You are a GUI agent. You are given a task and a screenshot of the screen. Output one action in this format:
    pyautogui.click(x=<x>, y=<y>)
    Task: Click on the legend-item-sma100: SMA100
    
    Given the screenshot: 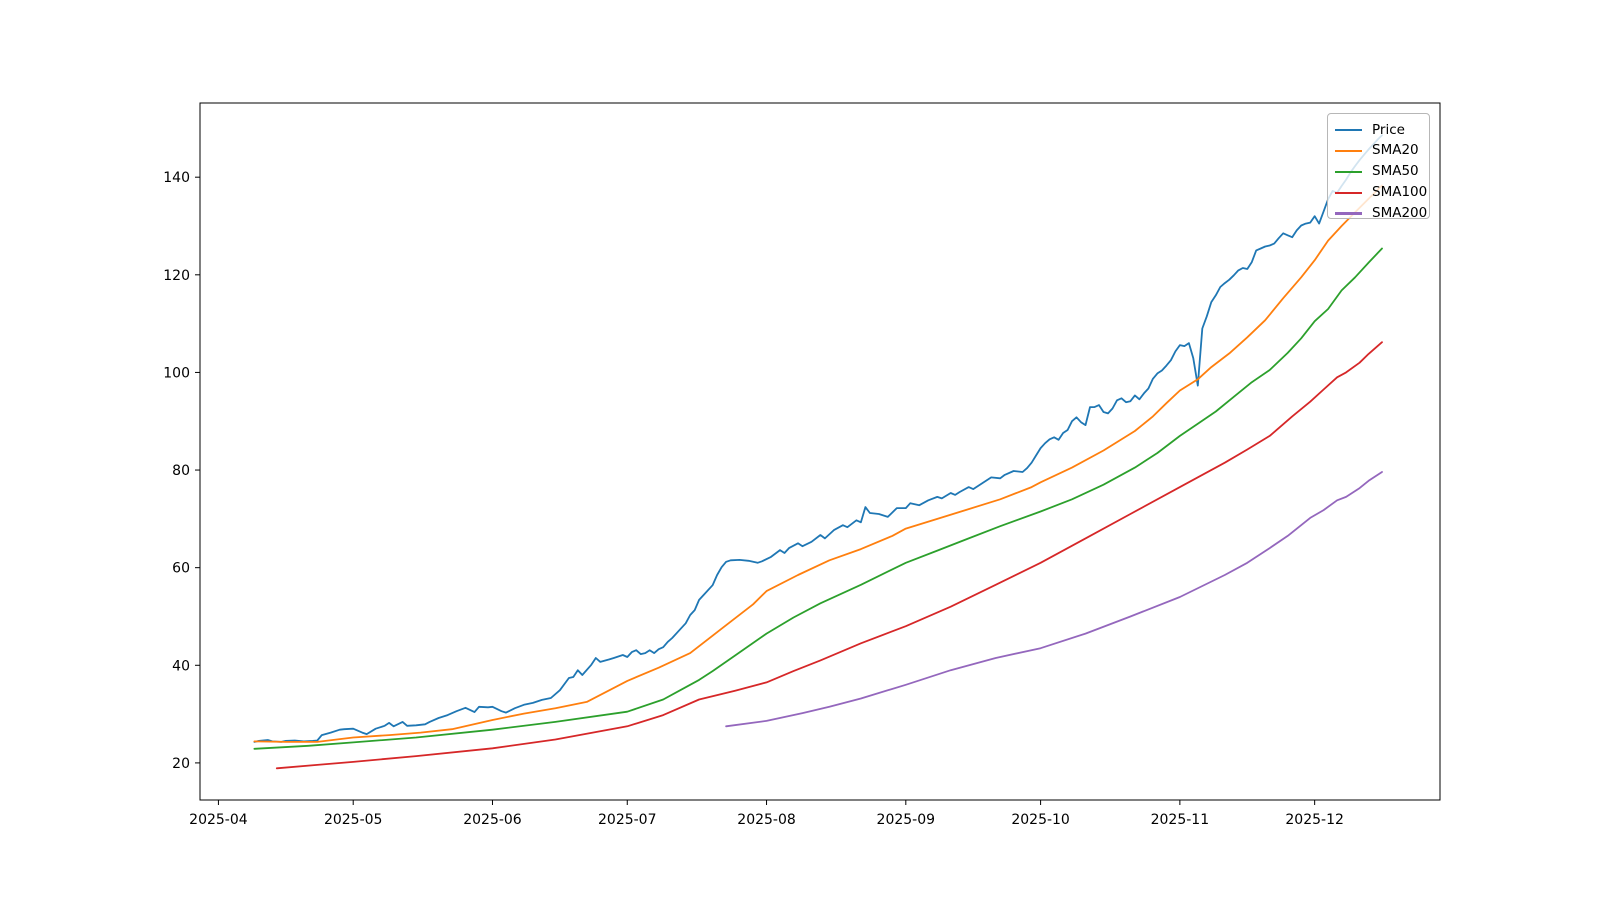 What is the action you would take?
    pyautogui.click(x=1381, y=192)
    